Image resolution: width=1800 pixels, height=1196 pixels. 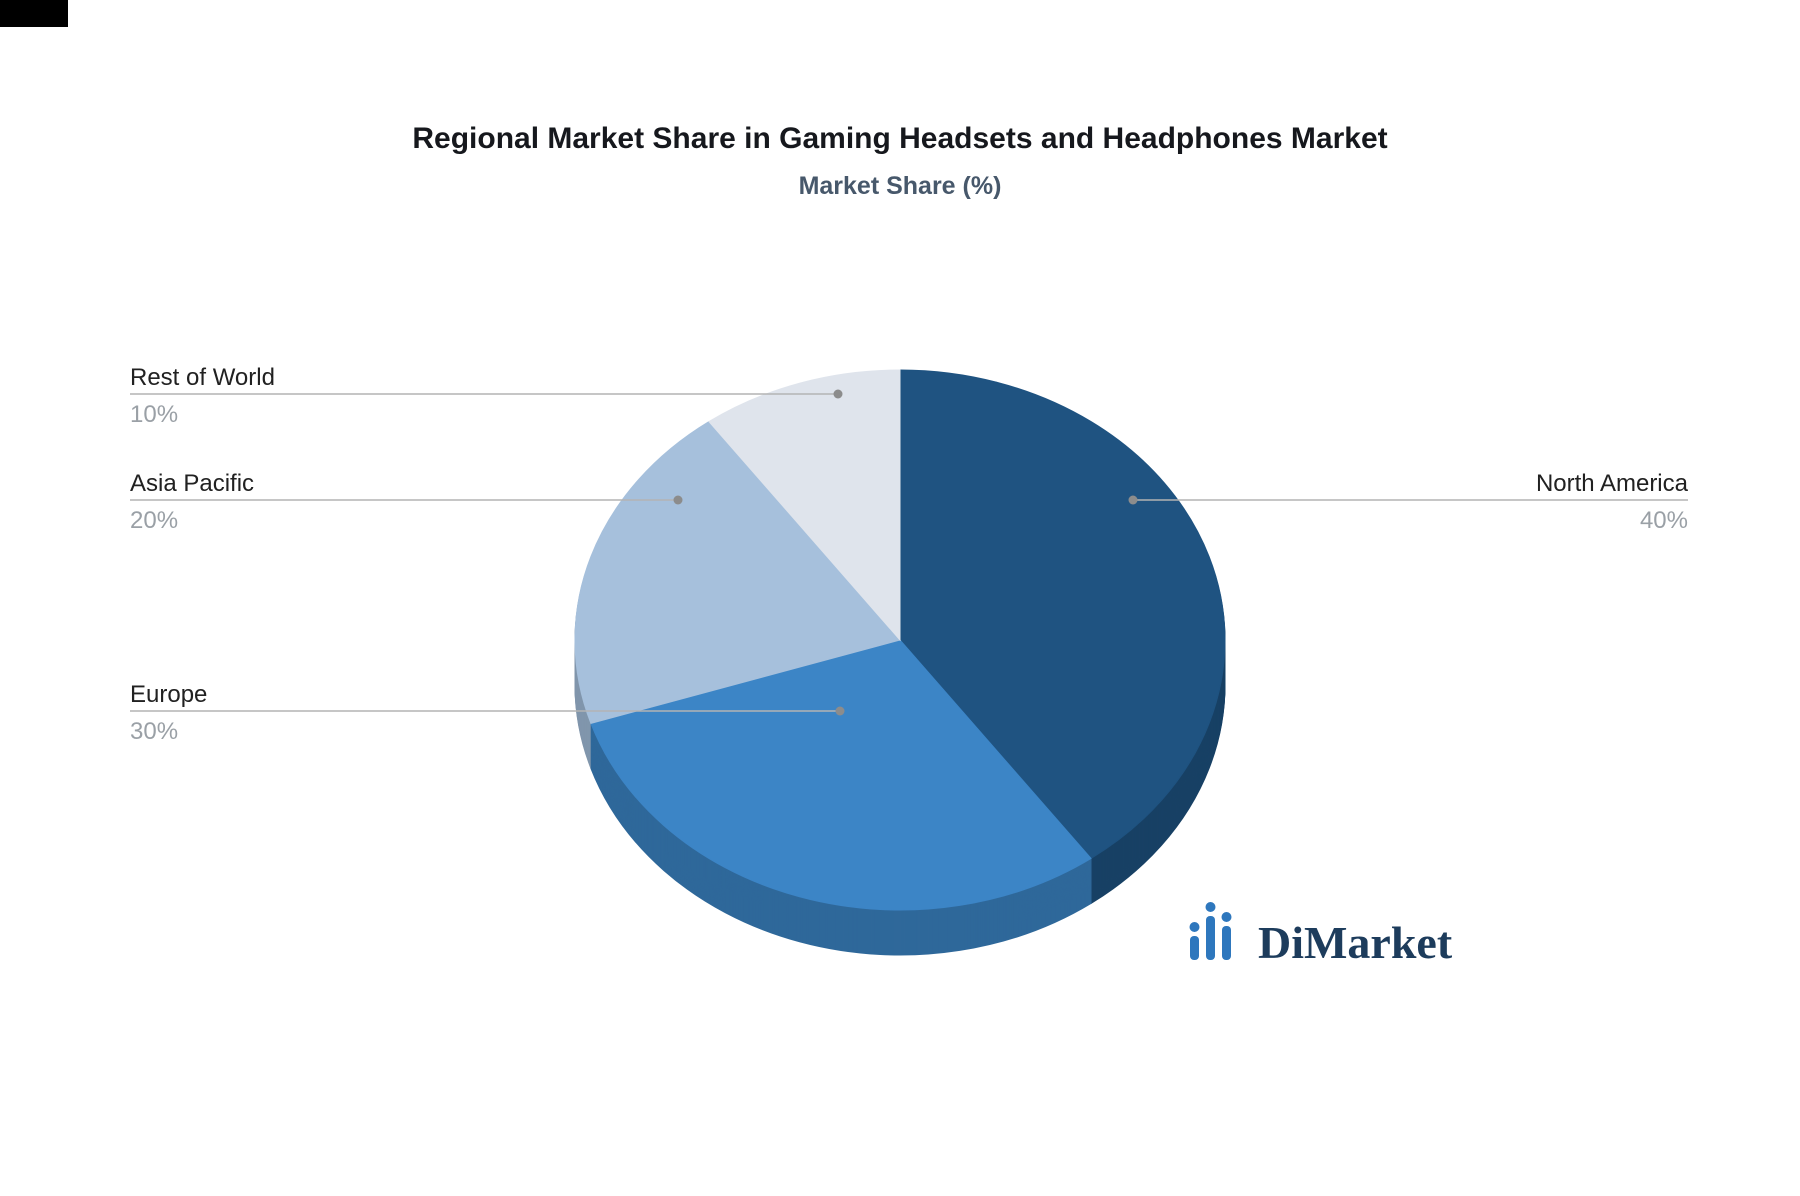 I want to click on leader-dot-north-america, so click(x=1133, y=500).